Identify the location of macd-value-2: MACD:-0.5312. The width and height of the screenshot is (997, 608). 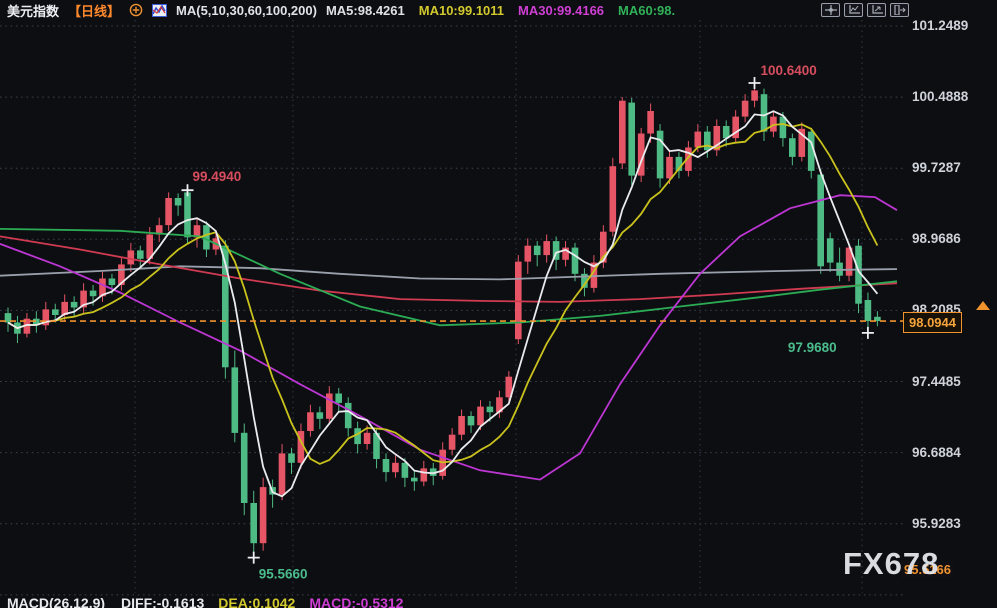
(356, 601).